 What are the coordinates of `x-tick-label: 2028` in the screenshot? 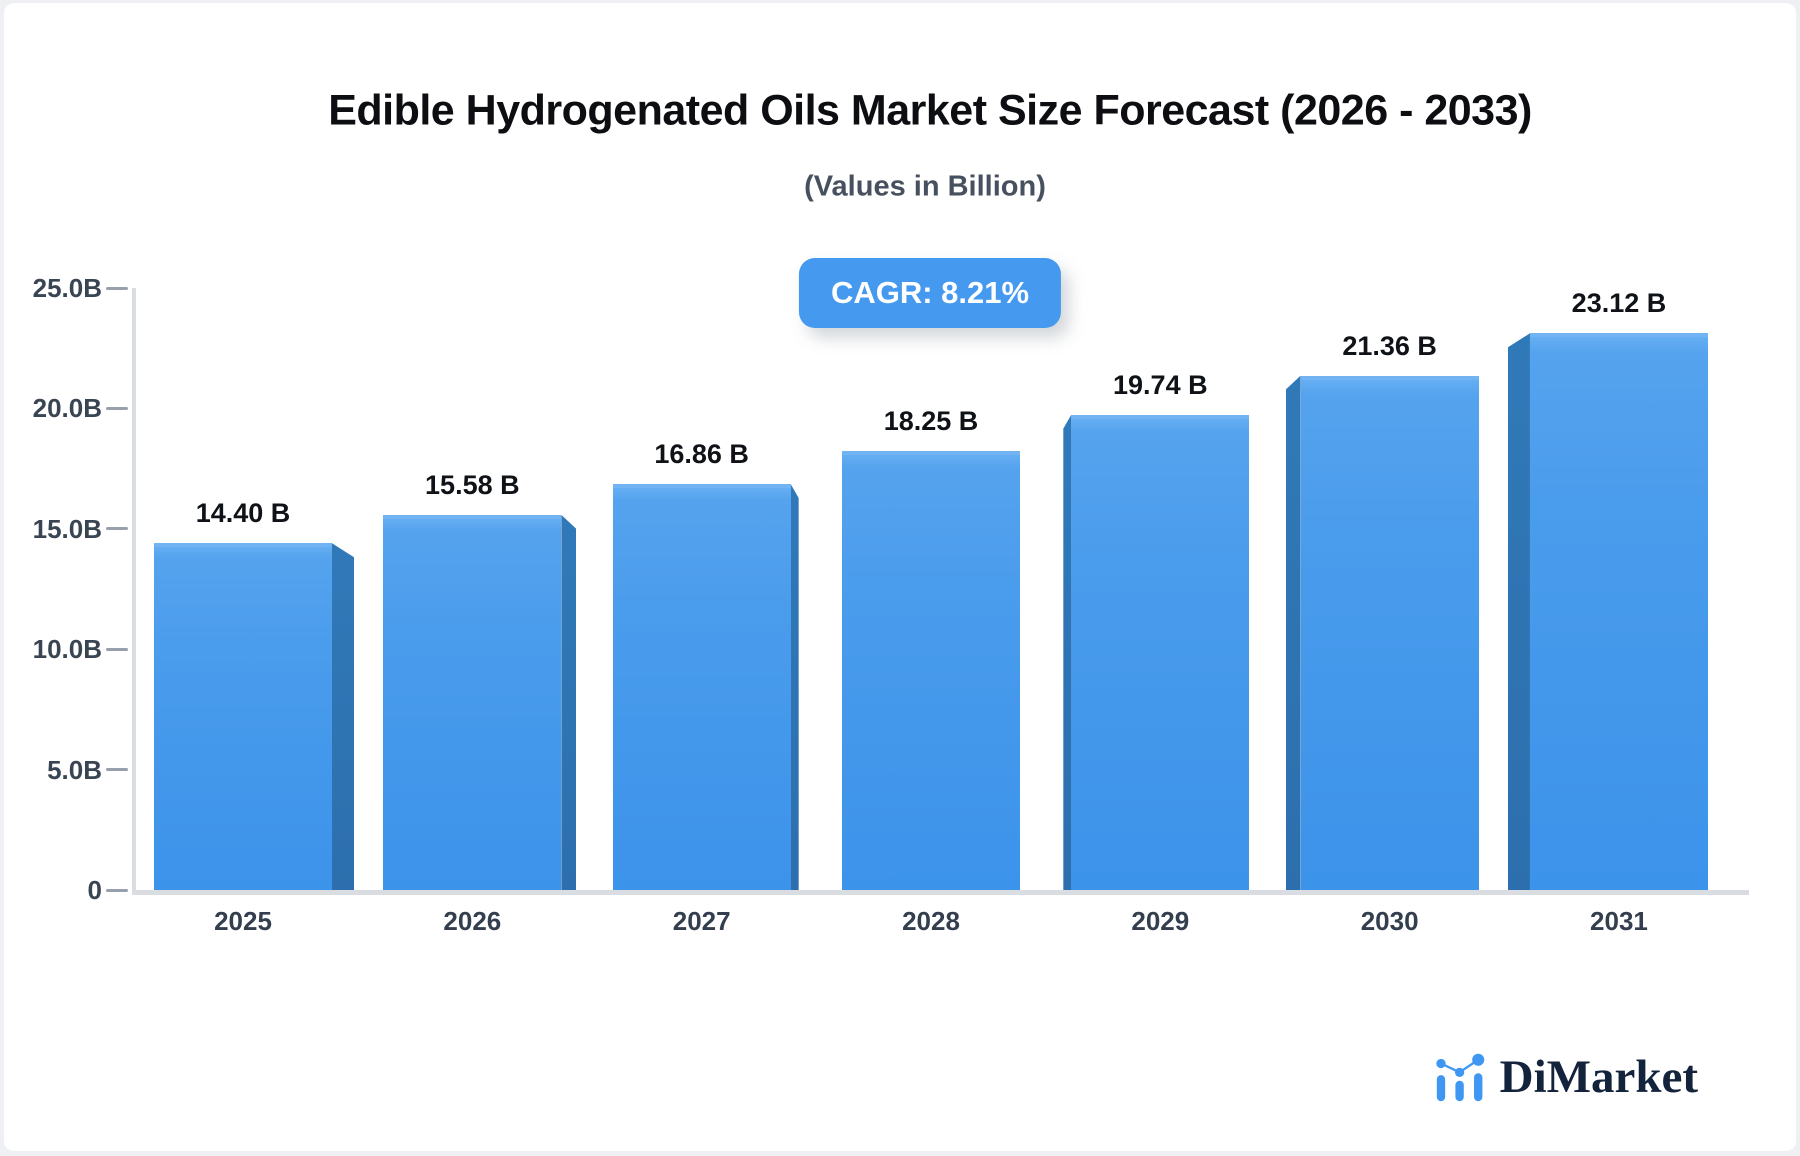 It's located at (931, 921).